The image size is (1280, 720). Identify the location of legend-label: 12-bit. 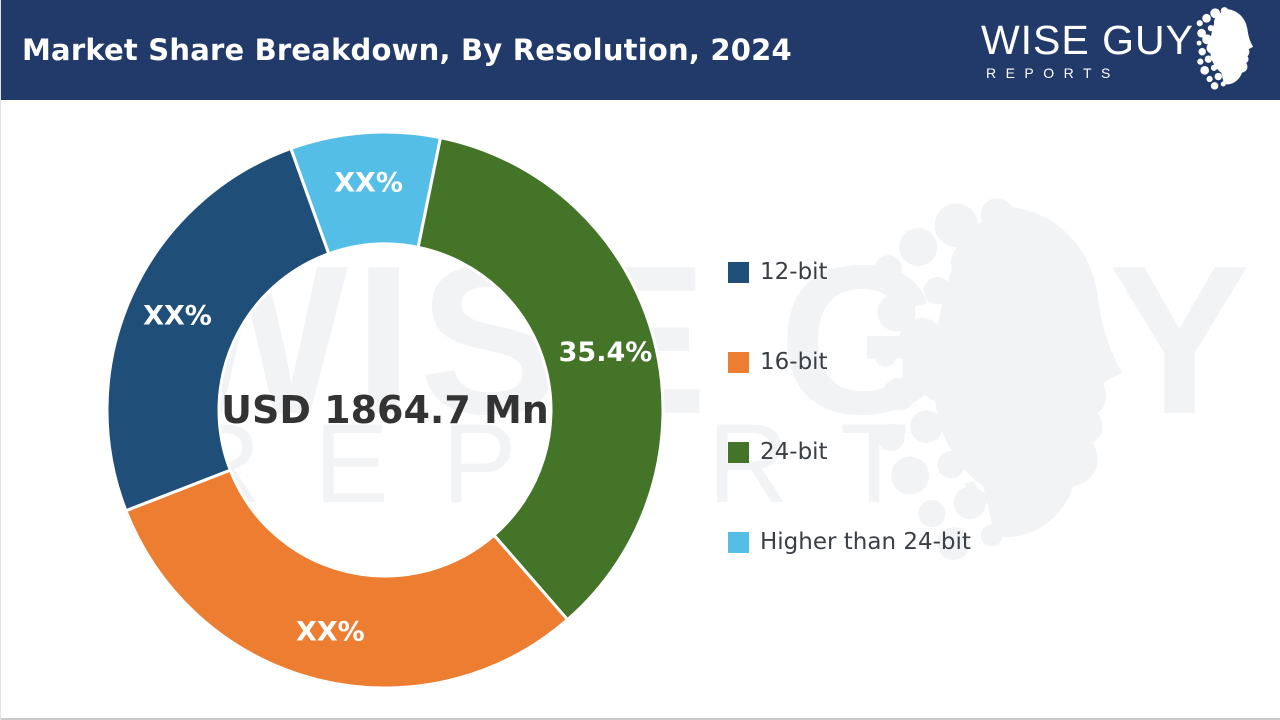
(794, 272).